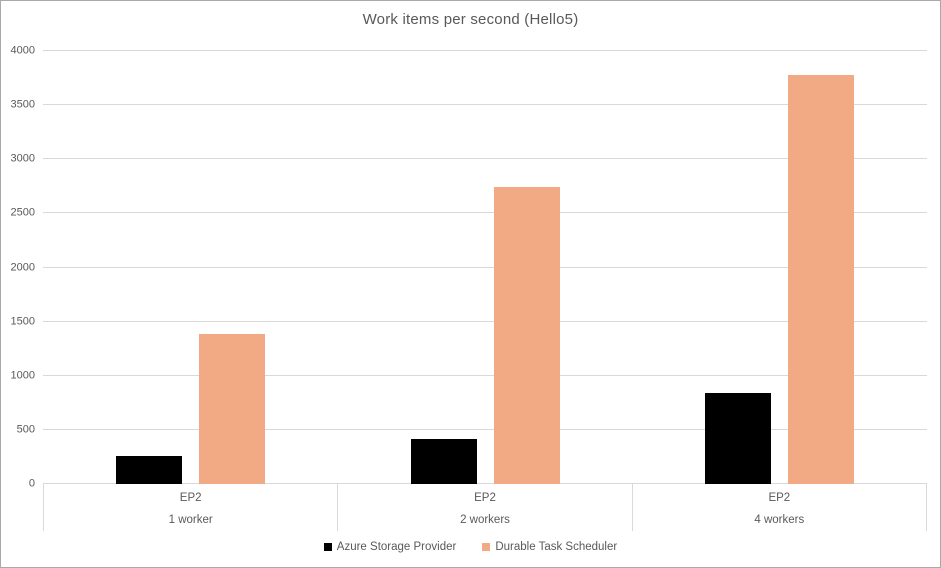  I want to click on y-tick-label-0: 0, so click(31, 483).